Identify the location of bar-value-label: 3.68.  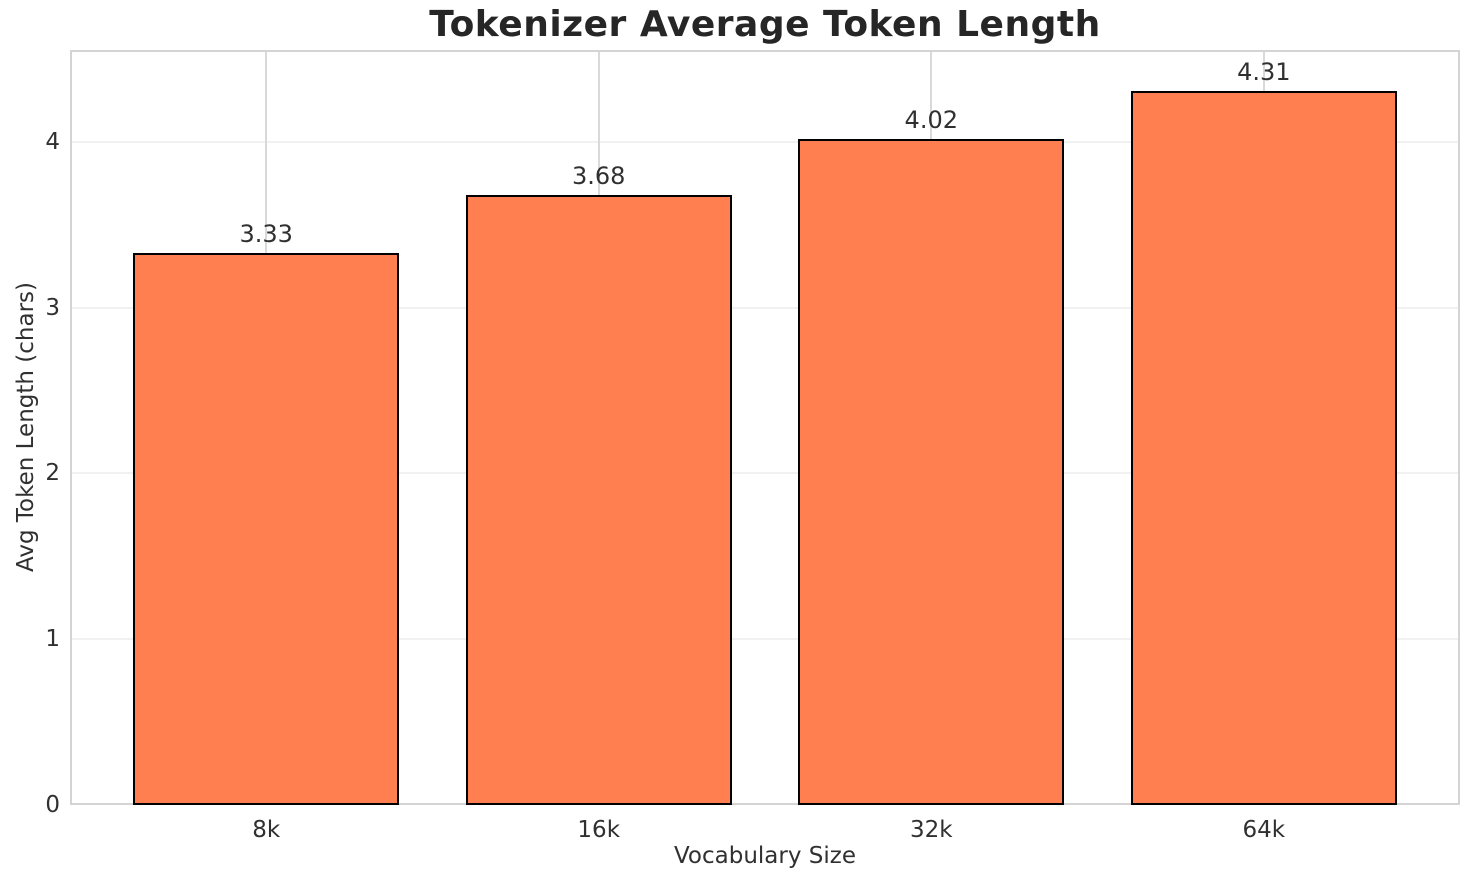
(599, 176).